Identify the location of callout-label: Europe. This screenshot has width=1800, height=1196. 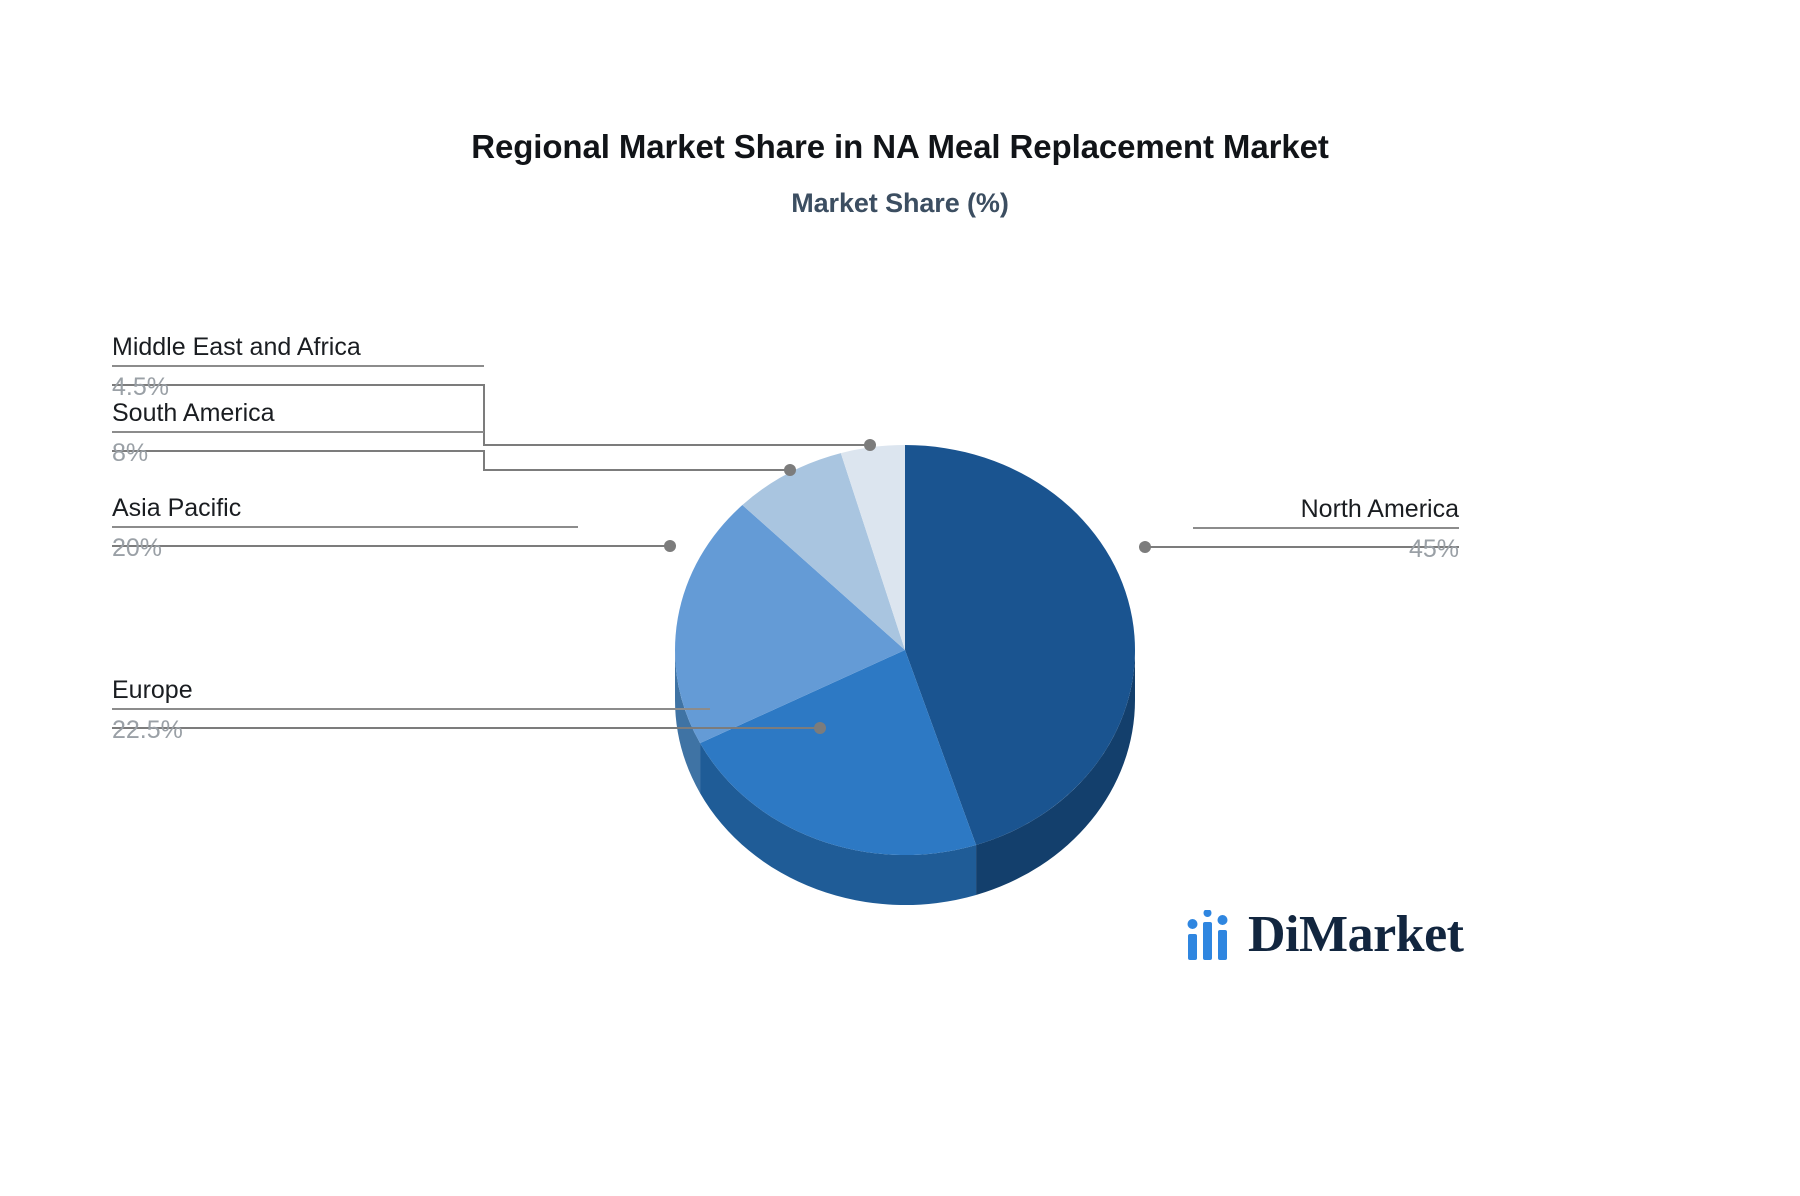
(152, 690).